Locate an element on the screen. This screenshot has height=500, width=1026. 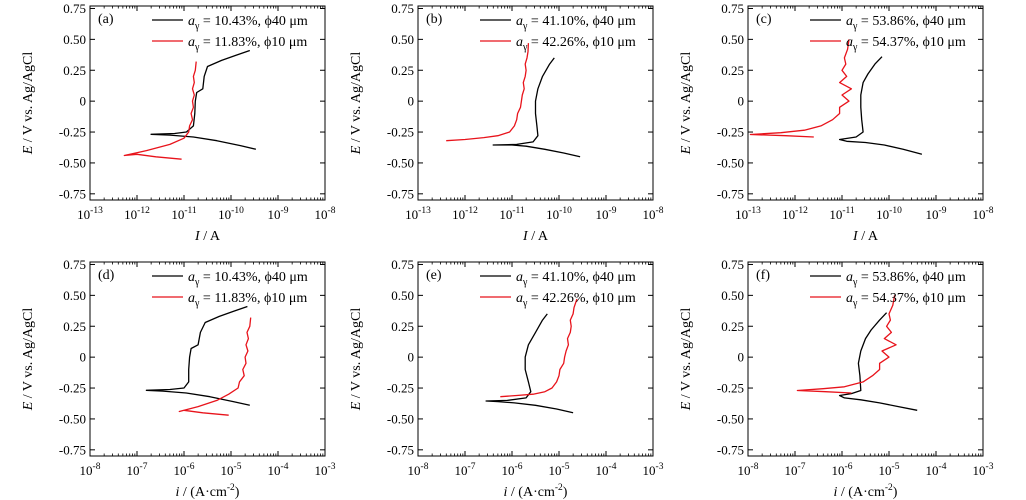
panel-label: (e) is located at coordinates (434, 275).